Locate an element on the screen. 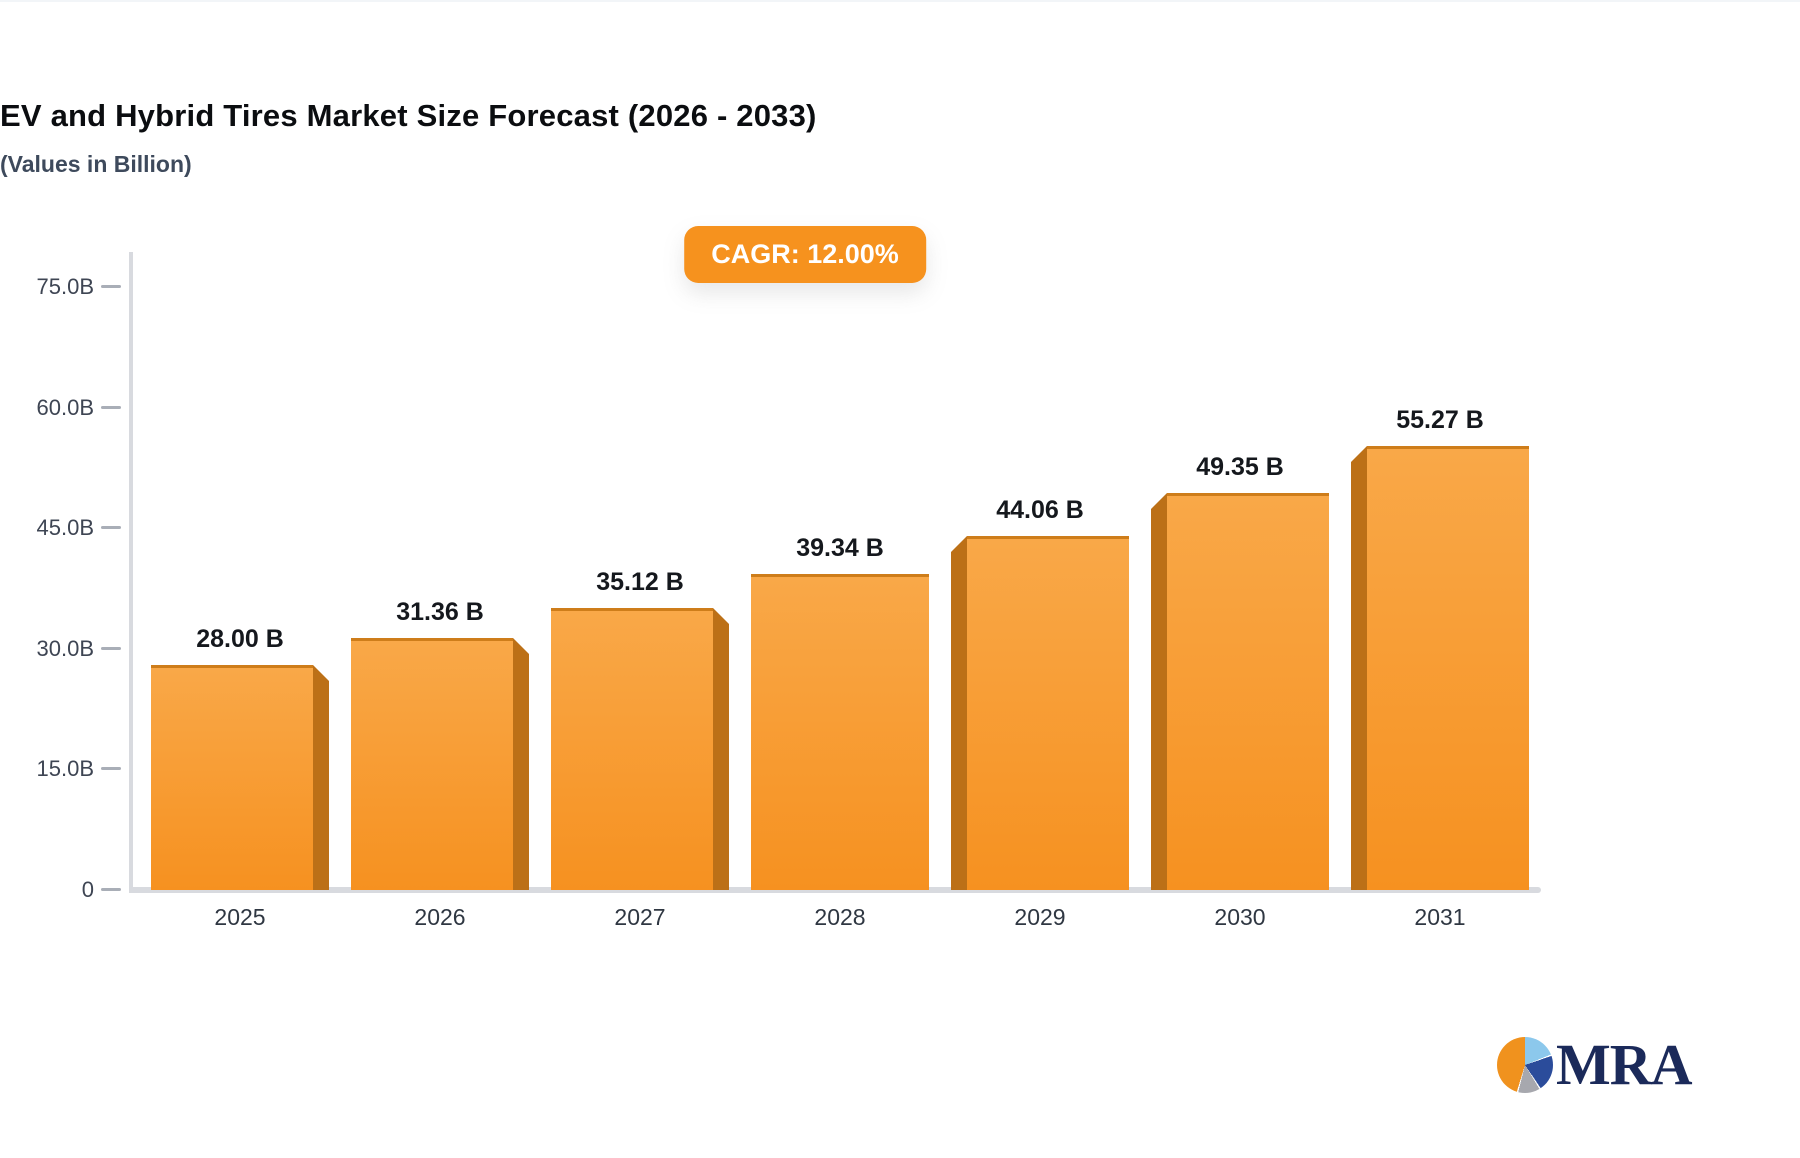  bar-value-label: 44.06 B is located at coordinates (1040, 510).